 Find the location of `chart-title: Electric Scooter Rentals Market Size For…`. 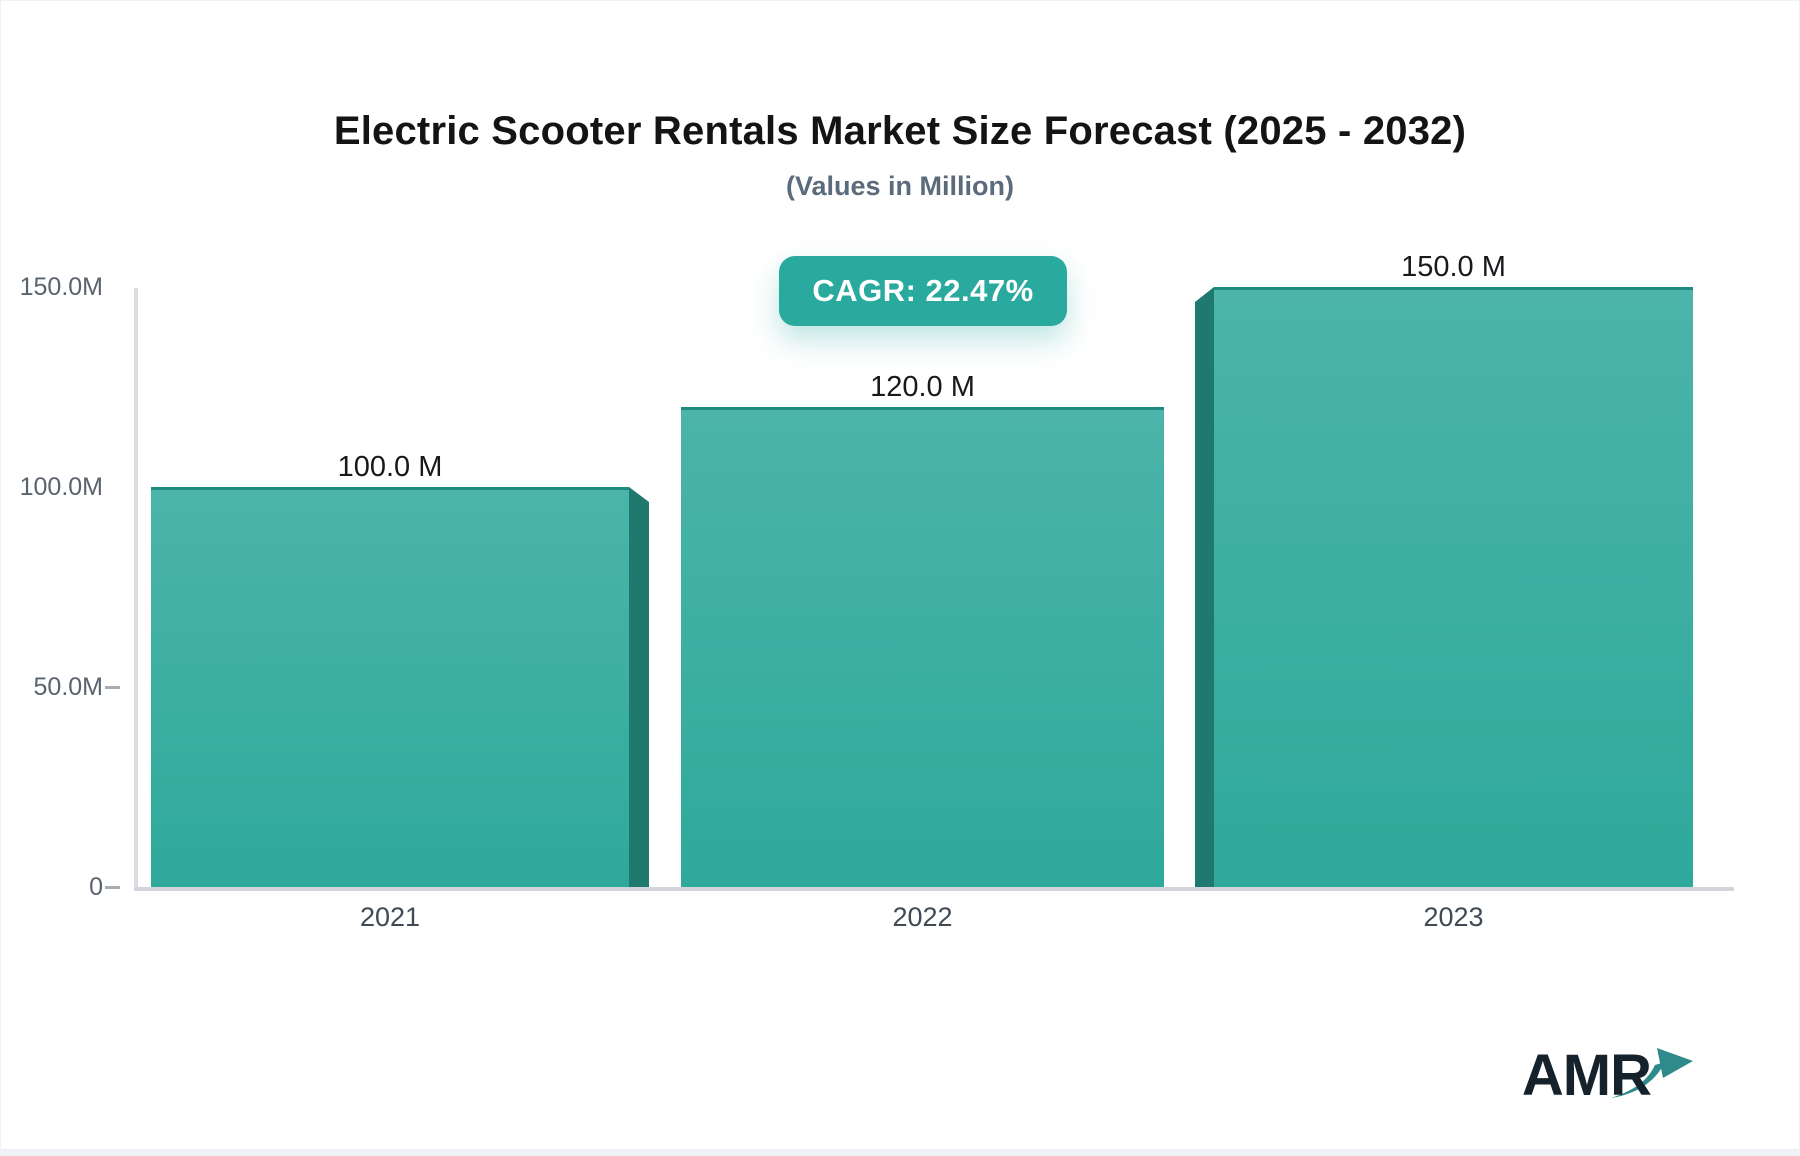

chart-title: Electric Scooter Rentals Market Size For… is located at coordinates (900, 131).